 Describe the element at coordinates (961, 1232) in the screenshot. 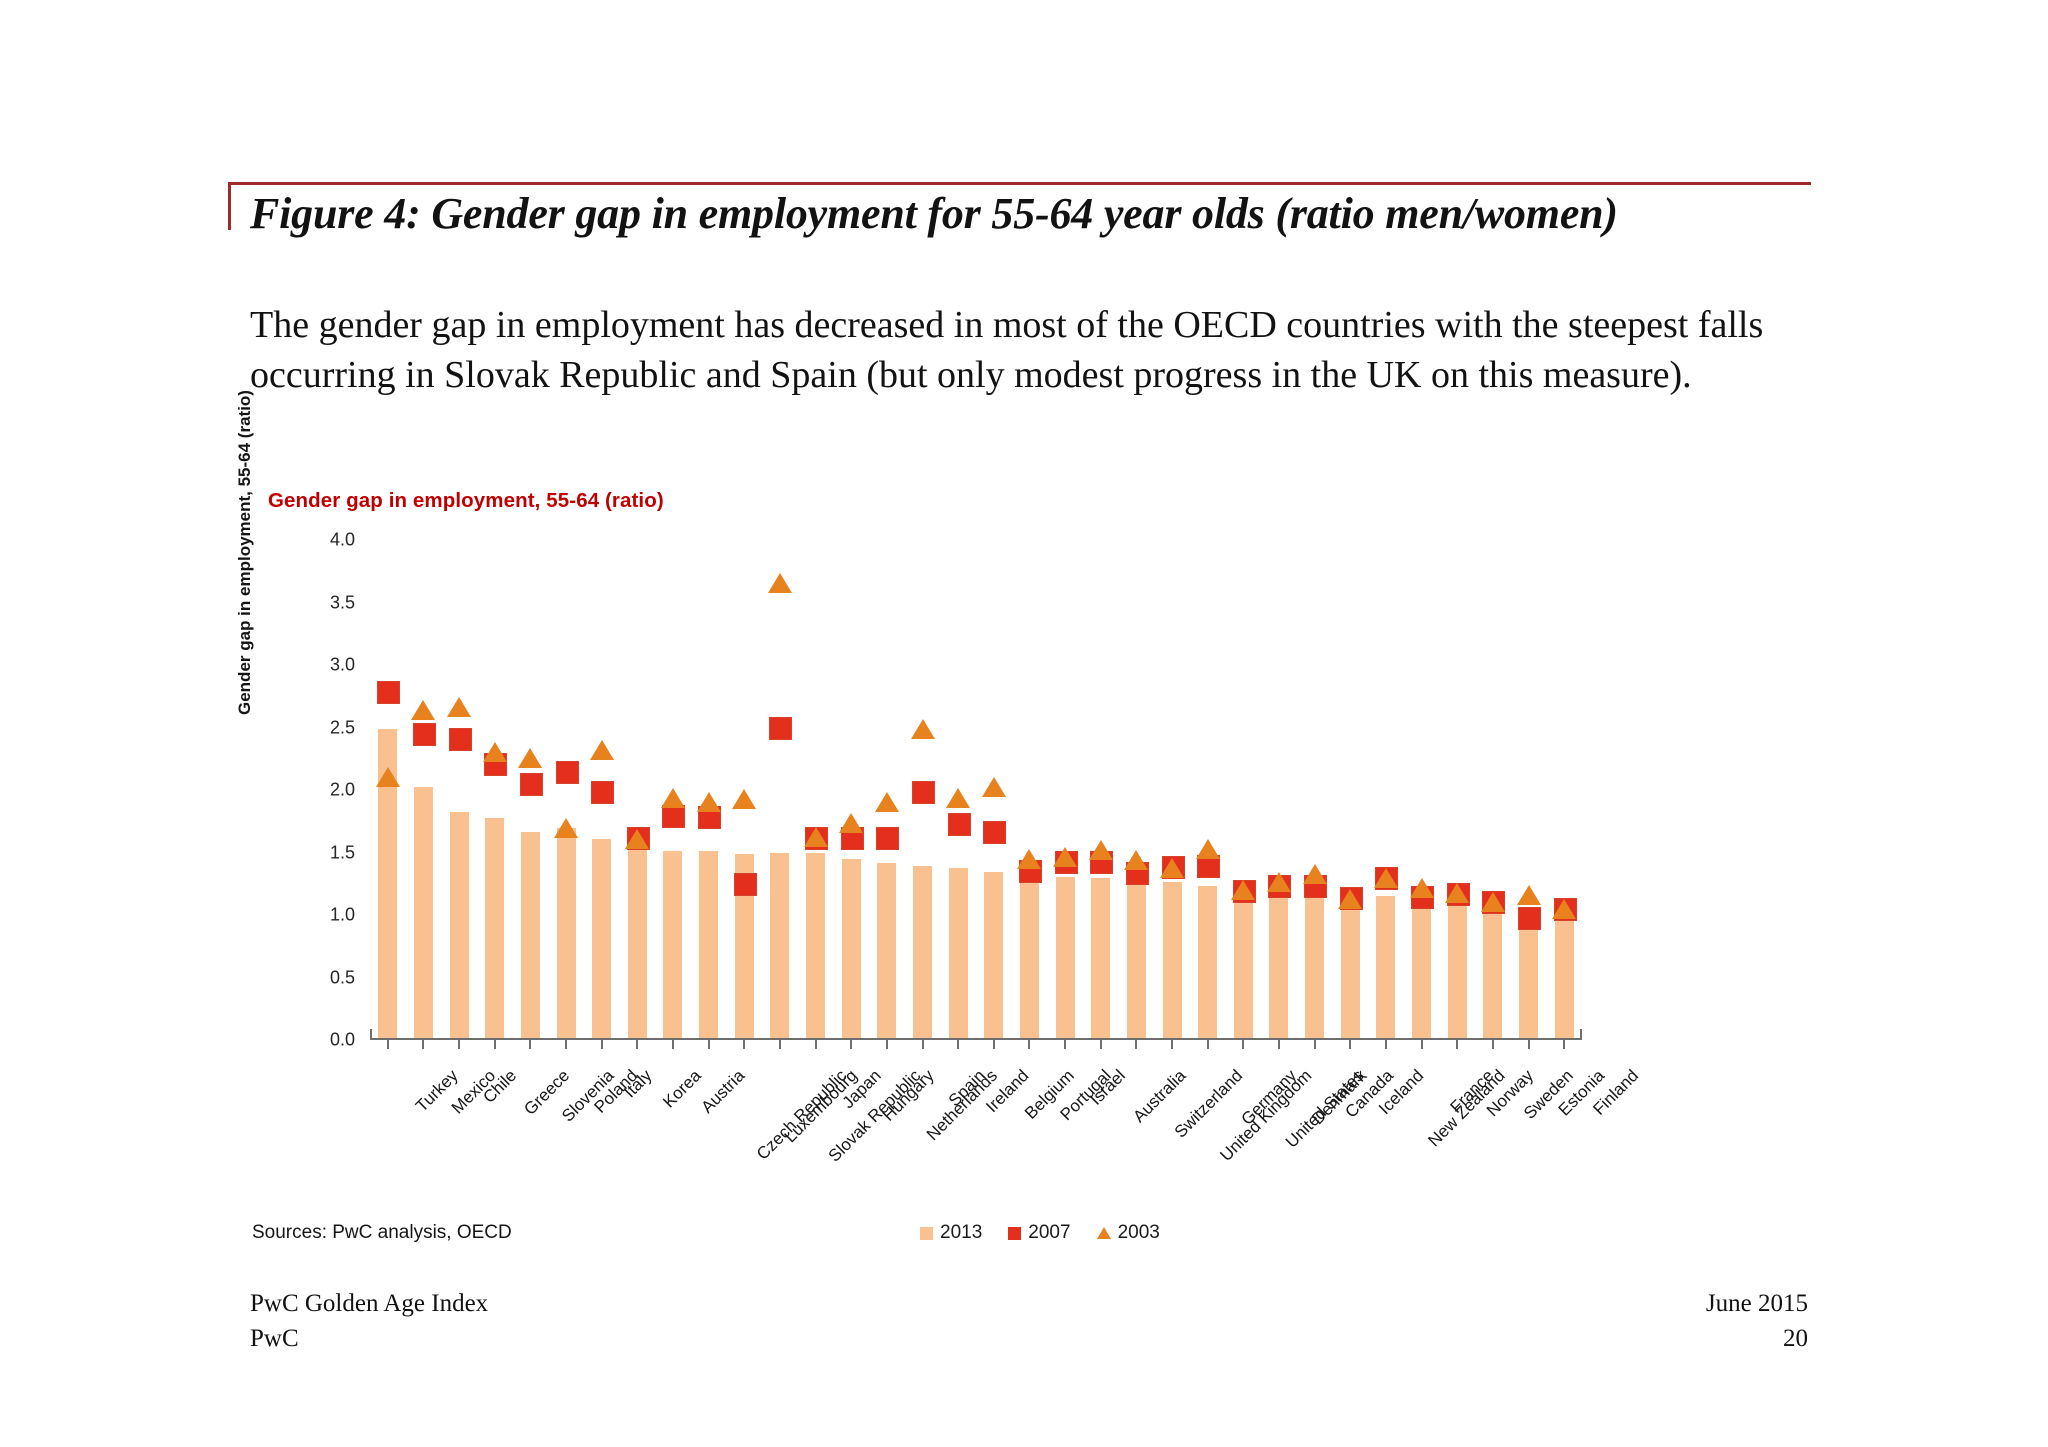

I see `legend-label: 2013` at that location.